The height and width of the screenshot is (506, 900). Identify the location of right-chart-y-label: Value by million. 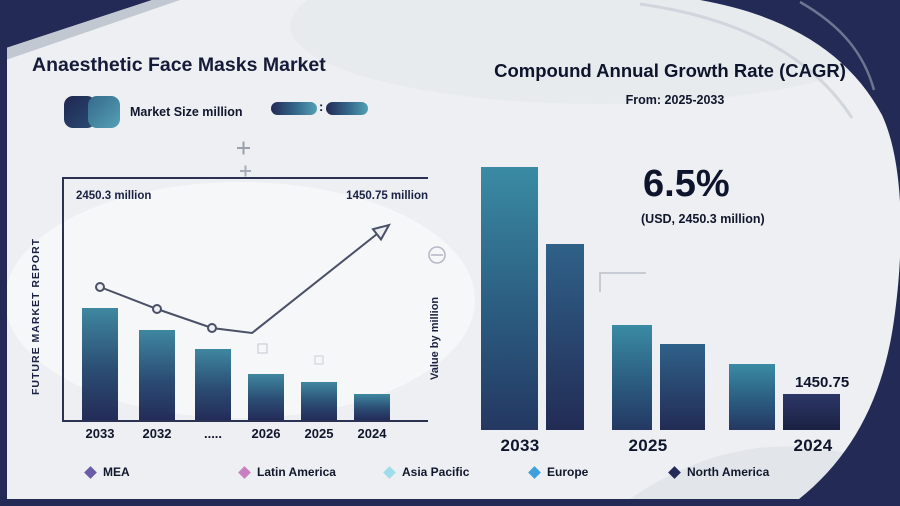
(435, 338).